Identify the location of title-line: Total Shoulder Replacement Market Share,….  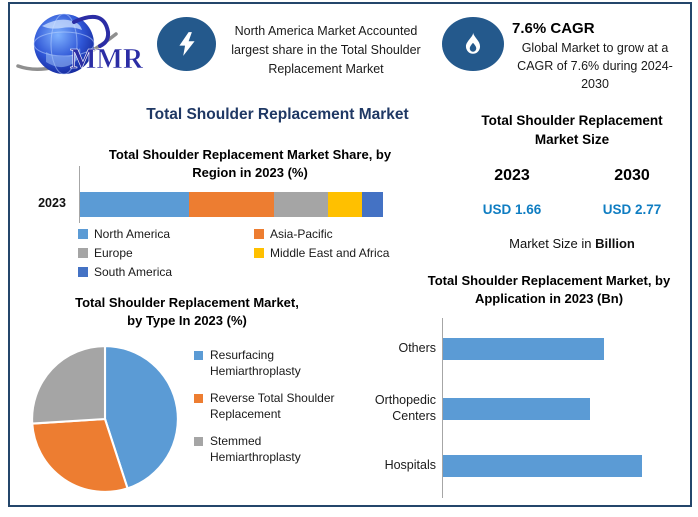
(250, 154).